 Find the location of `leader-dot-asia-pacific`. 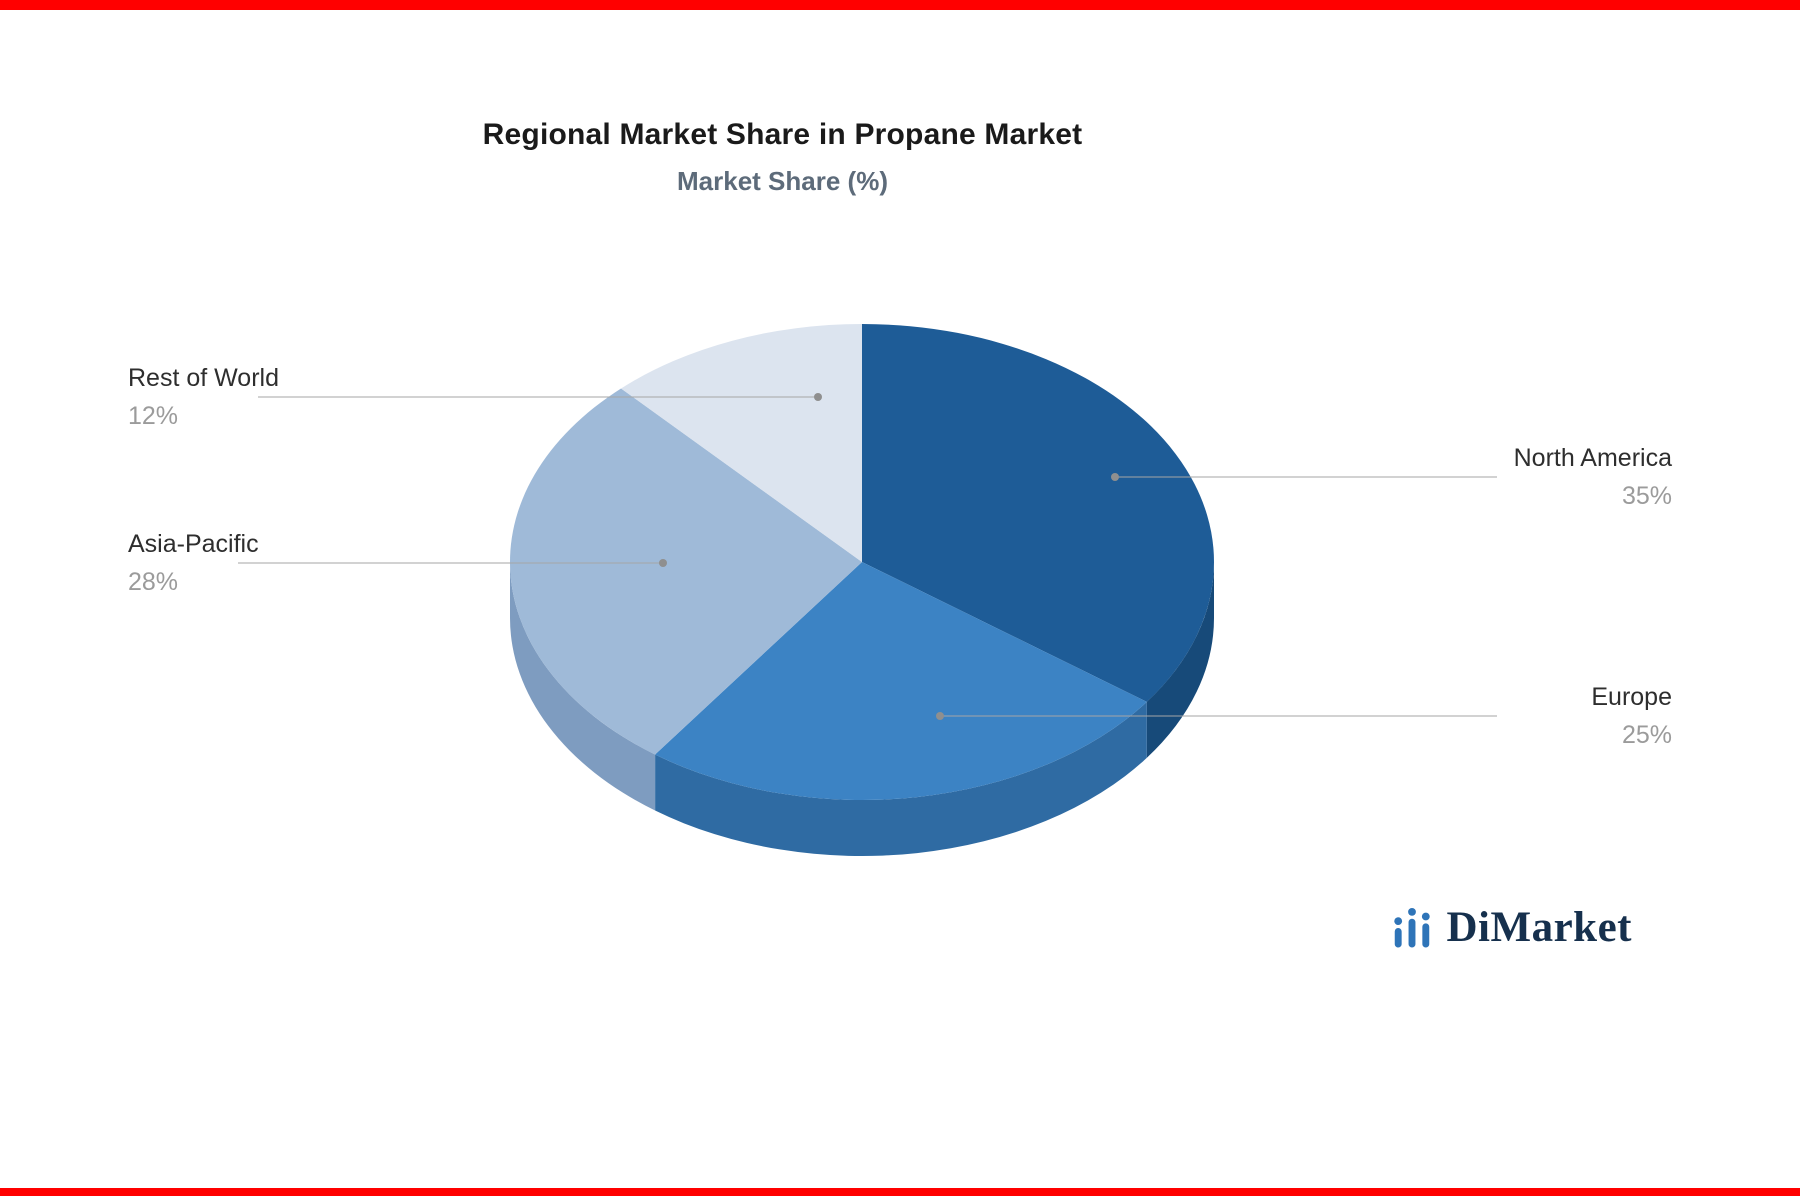

leader-dot-asia-pacific is located at coordinates (663, 563).